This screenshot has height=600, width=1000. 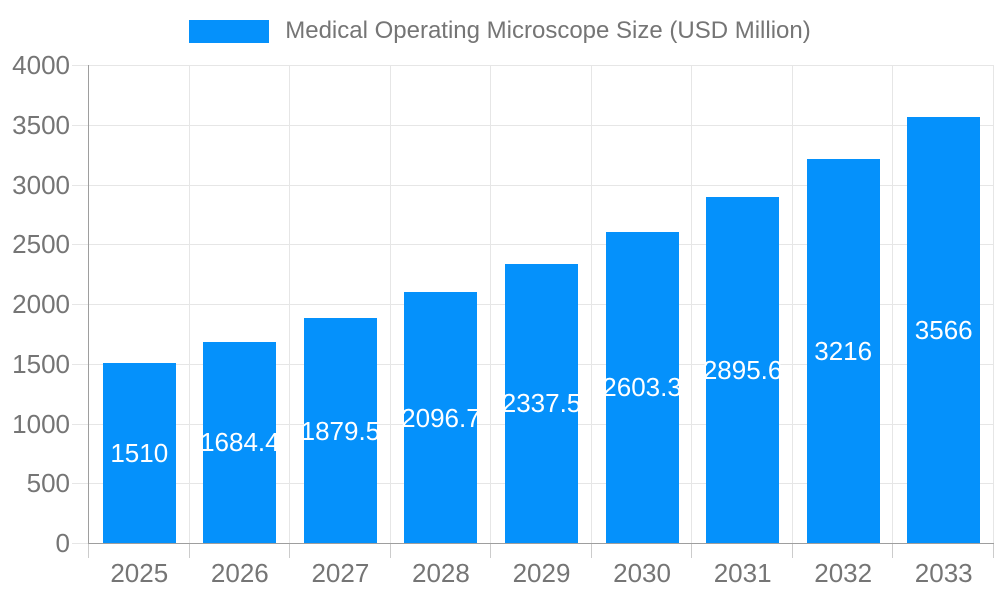 I want to click on bar-value-label: 2895.6, so click(x=742, y=369).